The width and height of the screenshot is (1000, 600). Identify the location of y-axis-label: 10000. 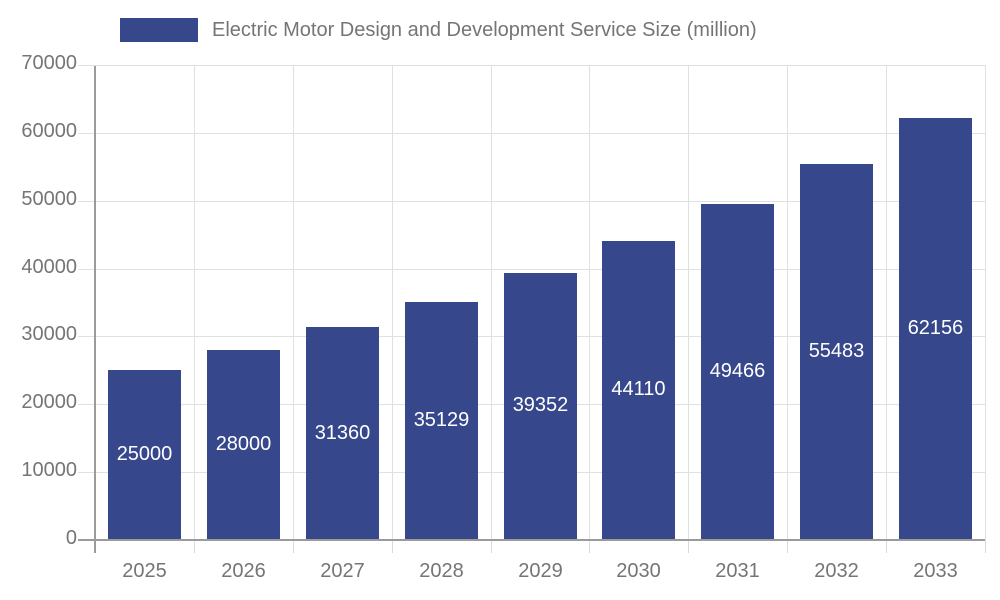
(49, 470).